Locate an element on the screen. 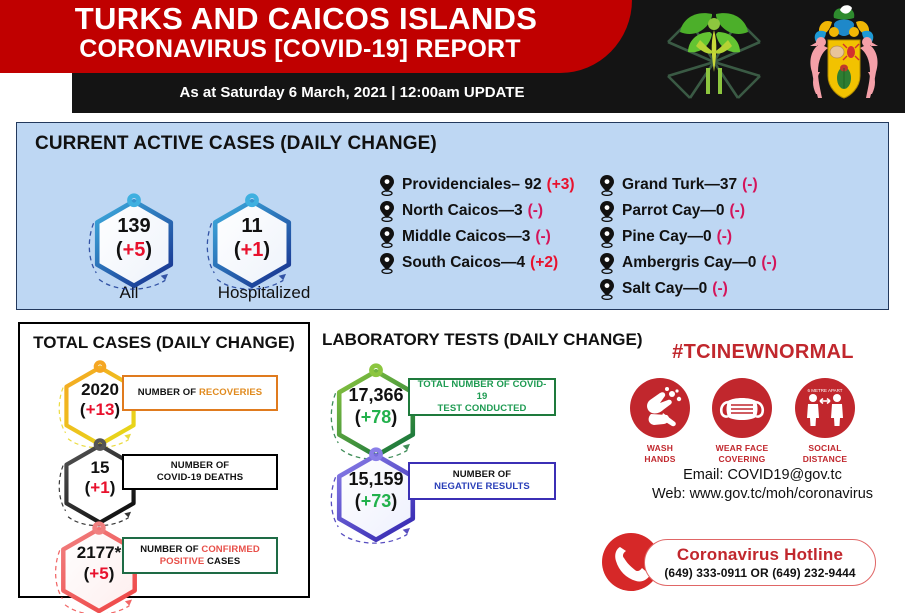 The image size is (905, 613). total-case-value-2: 2177* is located at coordinates (99, 552).